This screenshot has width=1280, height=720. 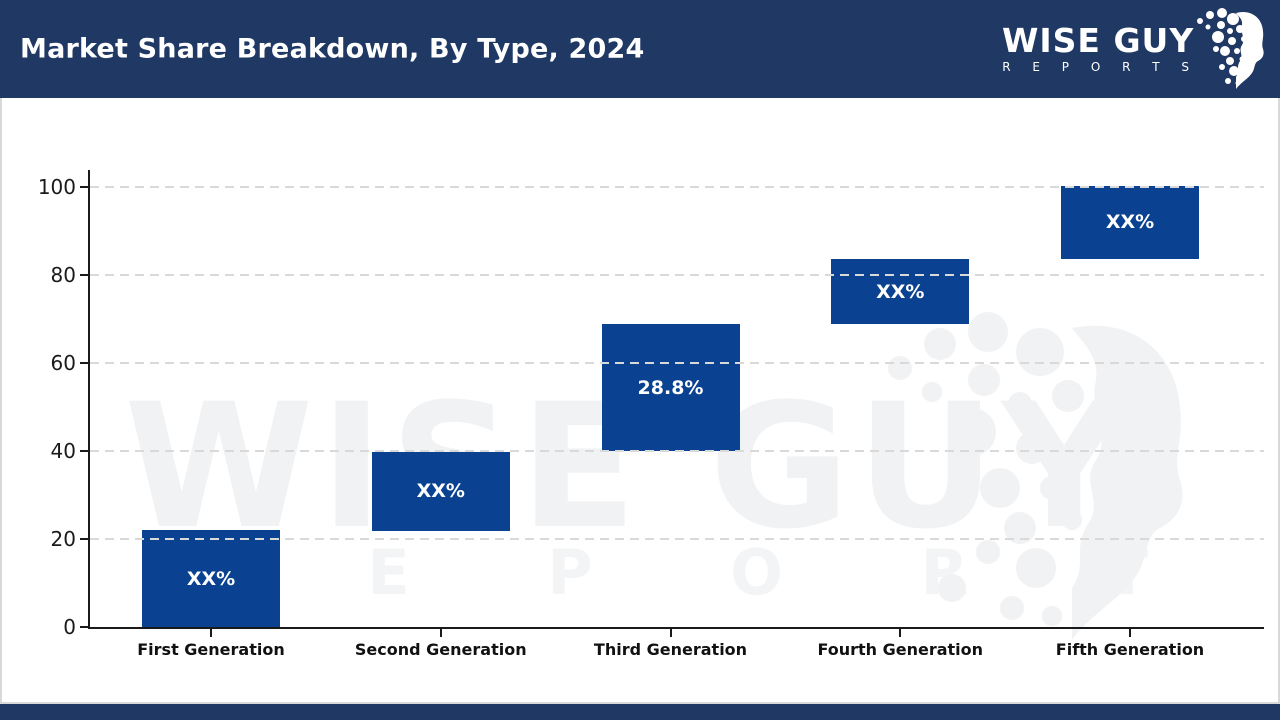 What do you see at coordinates (63, 275) in the screenshot?
I see `y-tick-label: 80` at bounding box center [63, 275].